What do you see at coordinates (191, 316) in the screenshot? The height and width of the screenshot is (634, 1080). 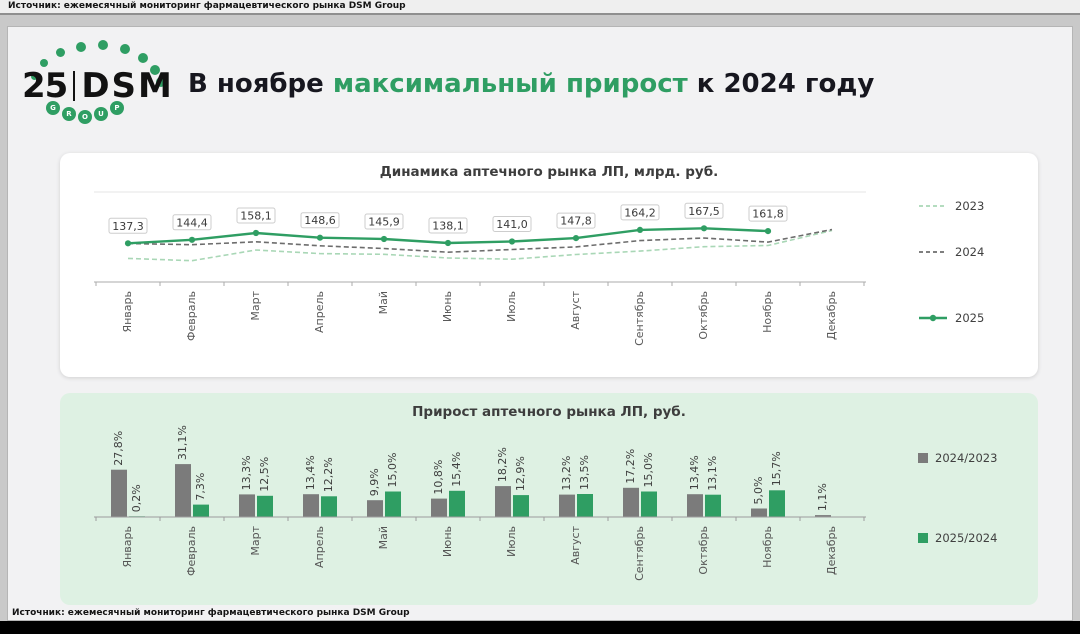 I see `month-label: Февраль` at bounding box center [191, 316].